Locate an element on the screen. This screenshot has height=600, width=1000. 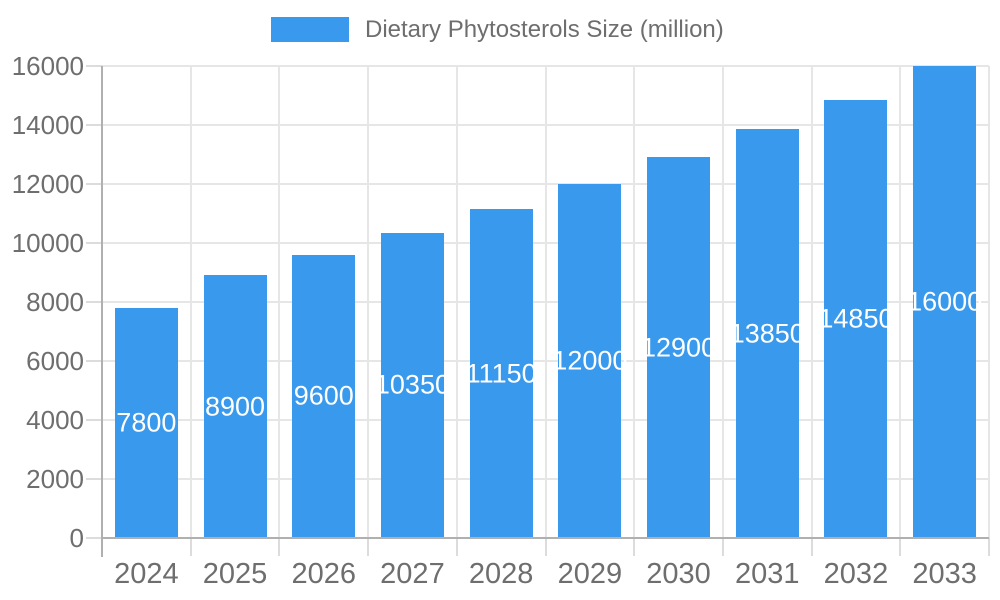
legend-swatch is located at coordinates (310, 29).